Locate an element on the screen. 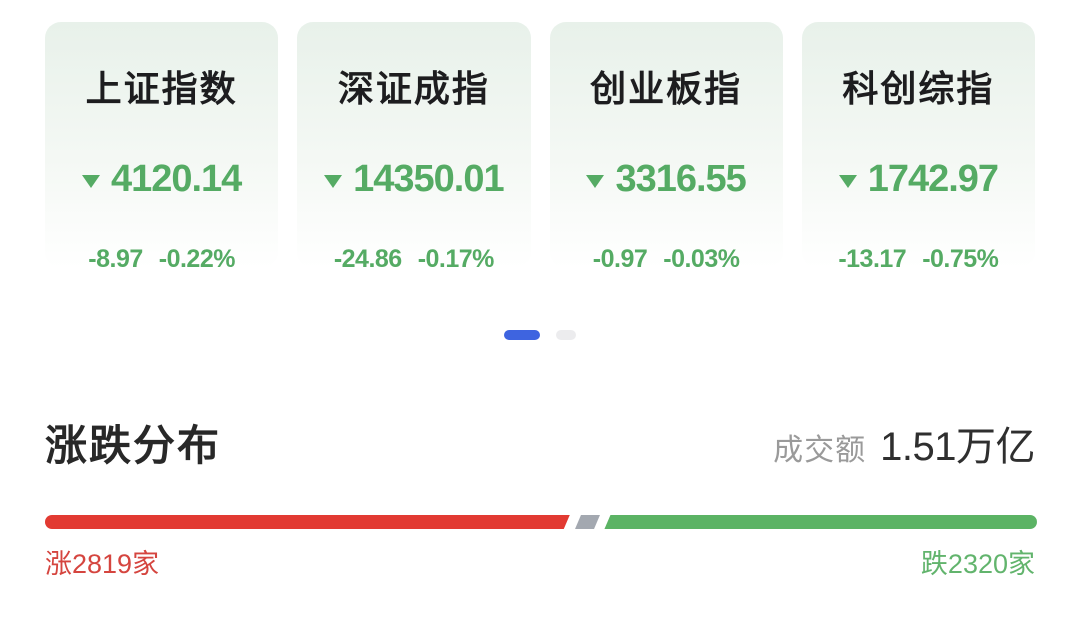  index-card-star: 科创综指 1742.97 -13.17 -0.75% is located at coordinates (918, 147).